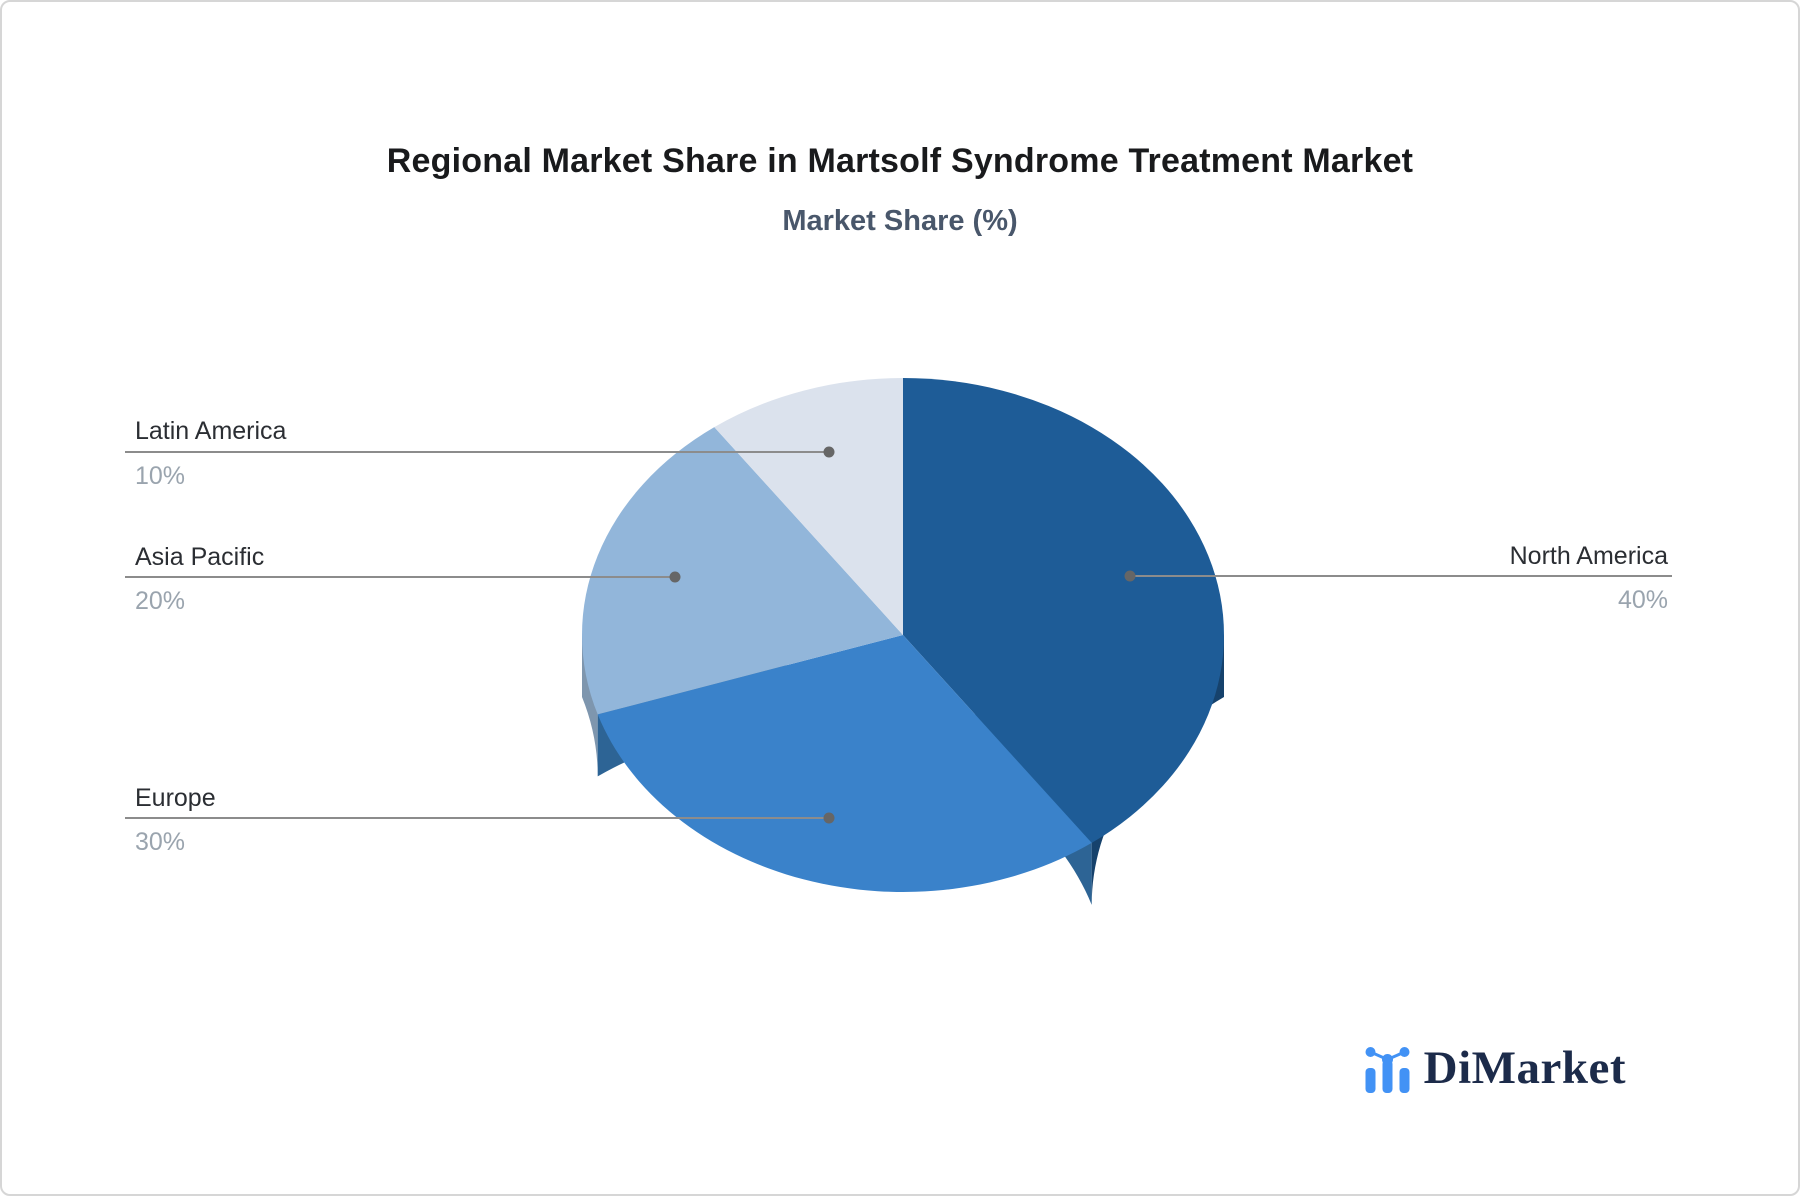 The image size is (1800, 1196). What do you see at coordinates (844, 763) in the screenshot?
I see `pie-slice-europe` at bounding box center [844, 763].